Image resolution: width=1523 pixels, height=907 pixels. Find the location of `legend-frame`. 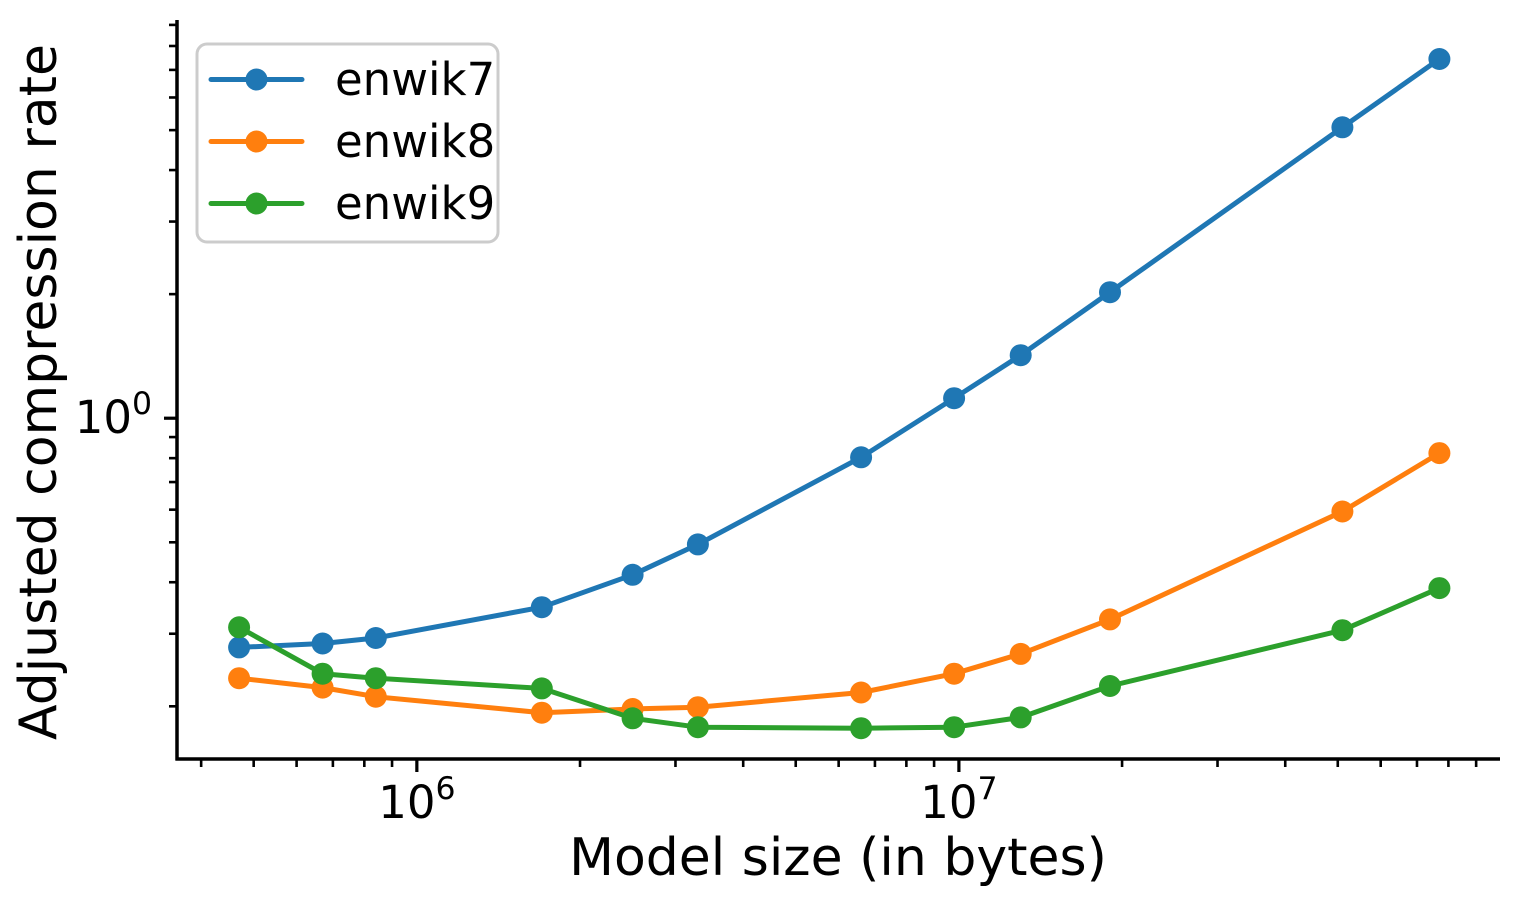

legend-frame is located at coordinates (347, 143).